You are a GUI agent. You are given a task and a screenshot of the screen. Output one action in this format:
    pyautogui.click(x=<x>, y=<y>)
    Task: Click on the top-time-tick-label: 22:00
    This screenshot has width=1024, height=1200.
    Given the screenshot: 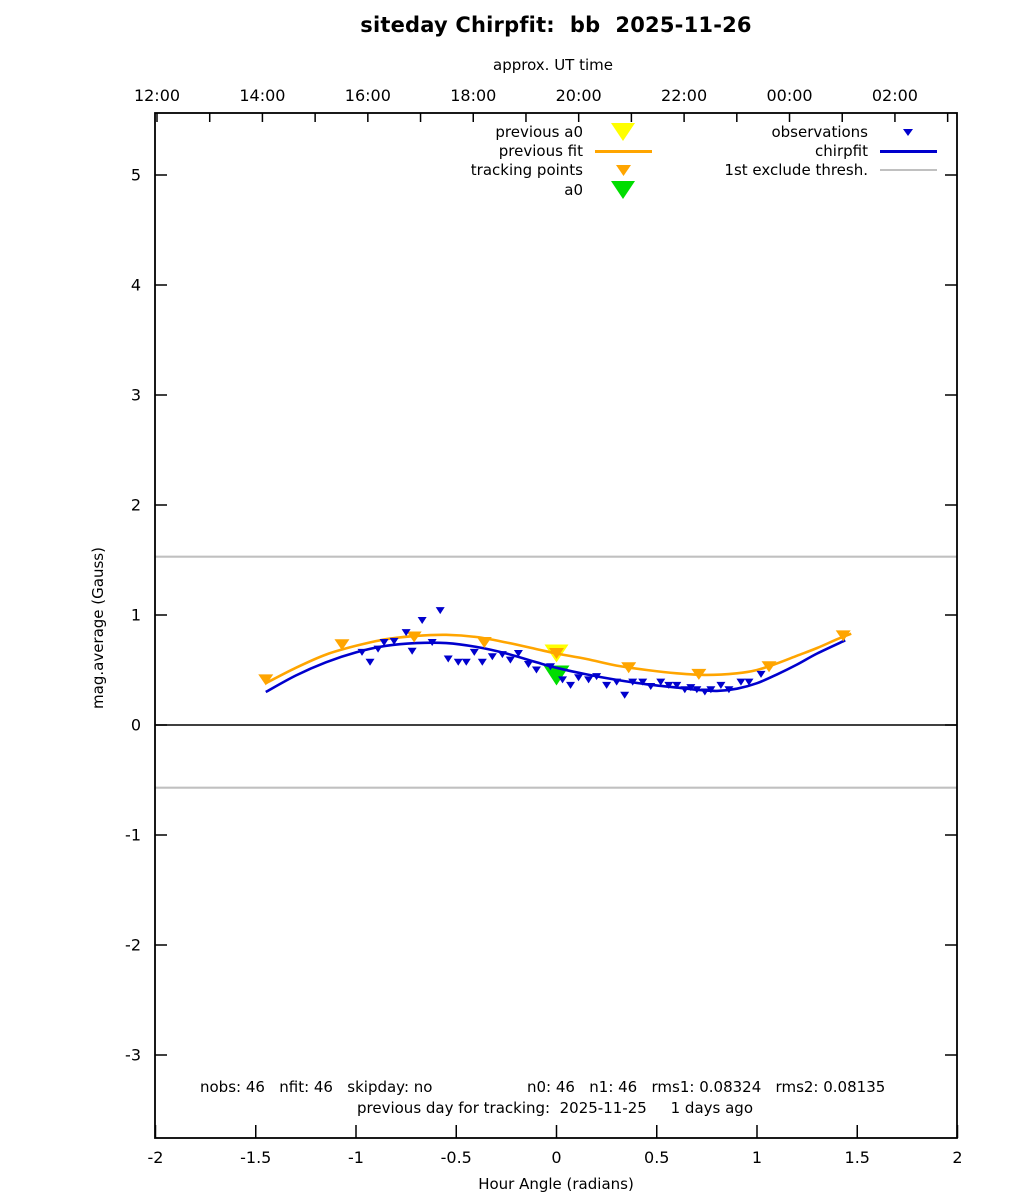 What is the action you would take?
    pyautogui.click(x=684, y=95)
    